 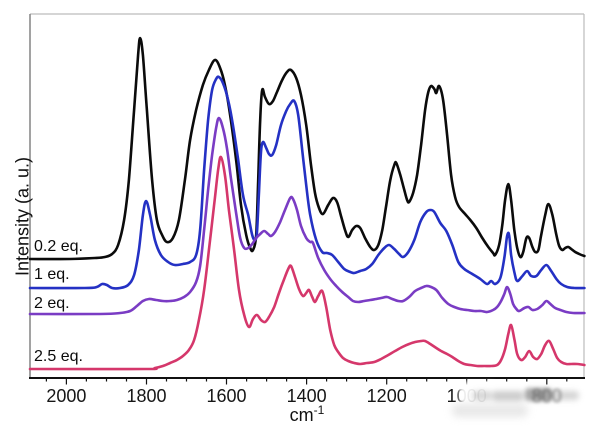 What do you see at coordinates (66, 396) in the screenshot?
I see `x-tick-label-2000: 2000` at bounding box center [66, 396].